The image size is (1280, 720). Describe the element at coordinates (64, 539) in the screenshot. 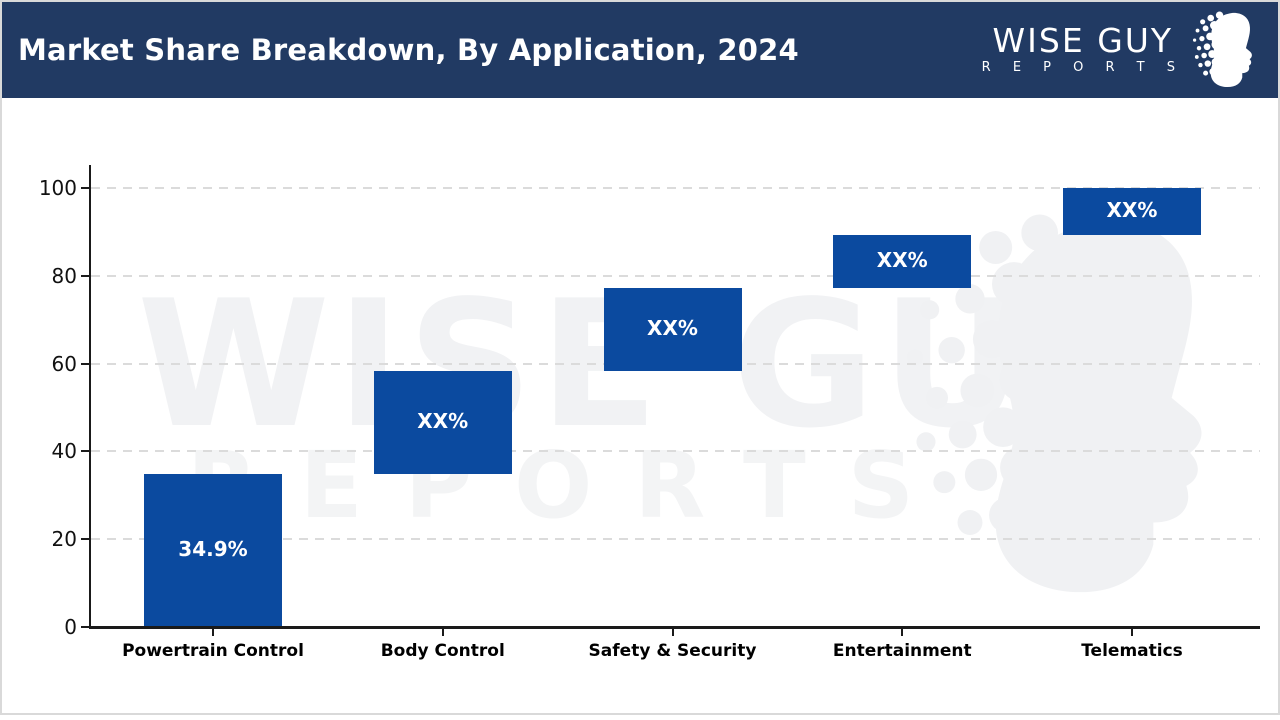

I see `y-axis-tick-label-20: 20` at that location.